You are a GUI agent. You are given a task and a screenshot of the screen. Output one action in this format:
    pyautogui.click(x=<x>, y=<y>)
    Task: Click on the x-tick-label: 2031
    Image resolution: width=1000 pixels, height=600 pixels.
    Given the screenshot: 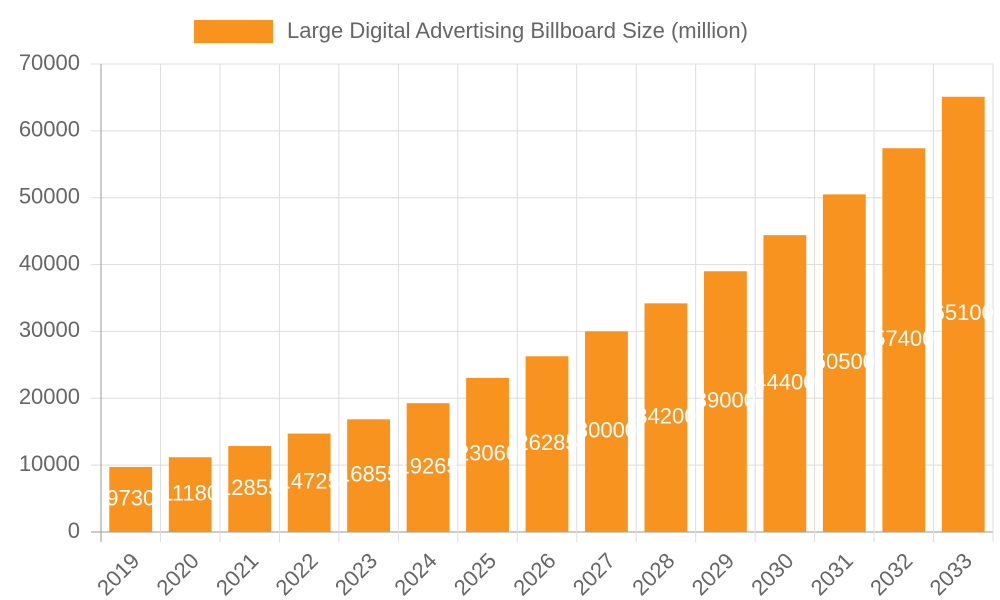 What is the action you would take?
    pyautogui.click(x=832, y=574)
    